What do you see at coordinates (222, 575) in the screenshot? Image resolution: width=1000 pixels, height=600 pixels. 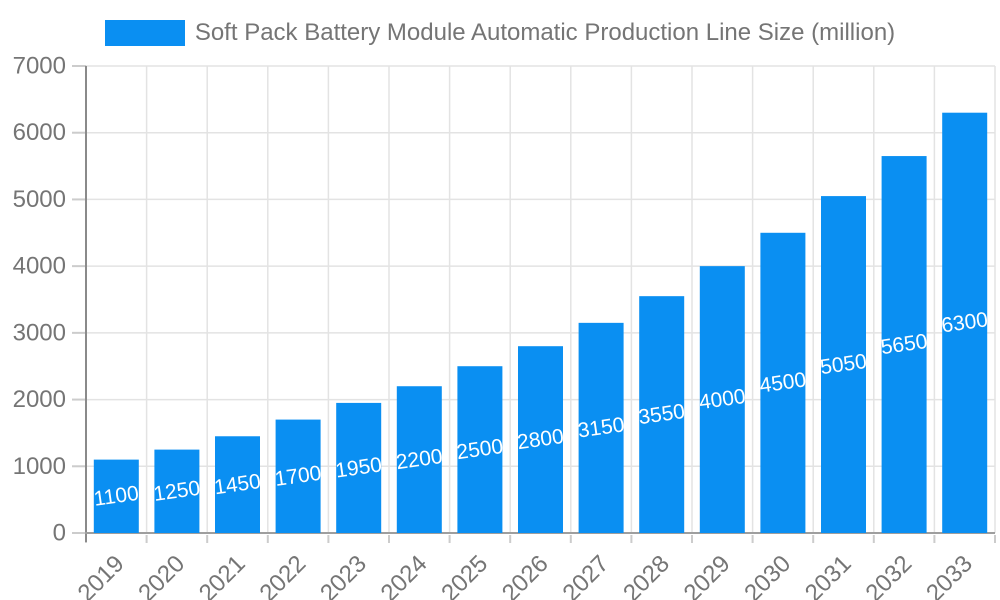 I see `x-axis-label: 2021` at bounding box center [222, 575].